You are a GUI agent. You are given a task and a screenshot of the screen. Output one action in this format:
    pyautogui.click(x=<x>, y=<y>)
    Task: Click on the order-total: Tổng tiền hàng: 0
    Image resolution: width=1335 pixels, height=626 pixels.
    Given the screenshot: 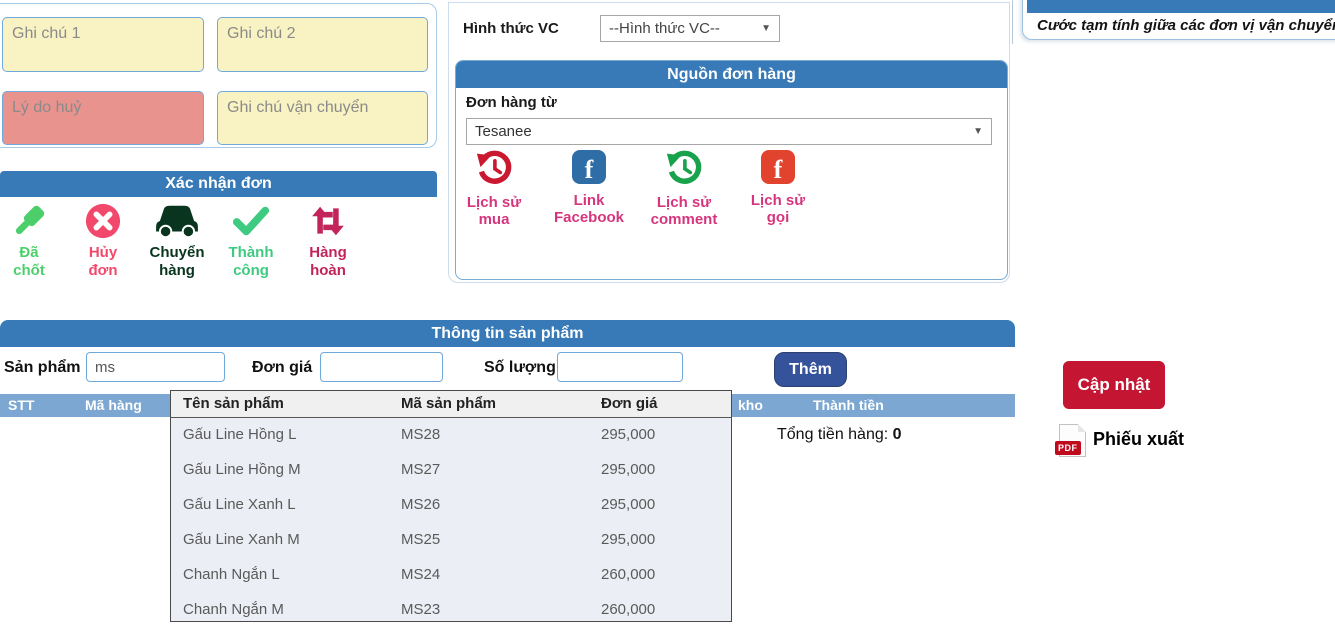 What is the action you would take?
    pyautogui.click(x=839, y=435)
    